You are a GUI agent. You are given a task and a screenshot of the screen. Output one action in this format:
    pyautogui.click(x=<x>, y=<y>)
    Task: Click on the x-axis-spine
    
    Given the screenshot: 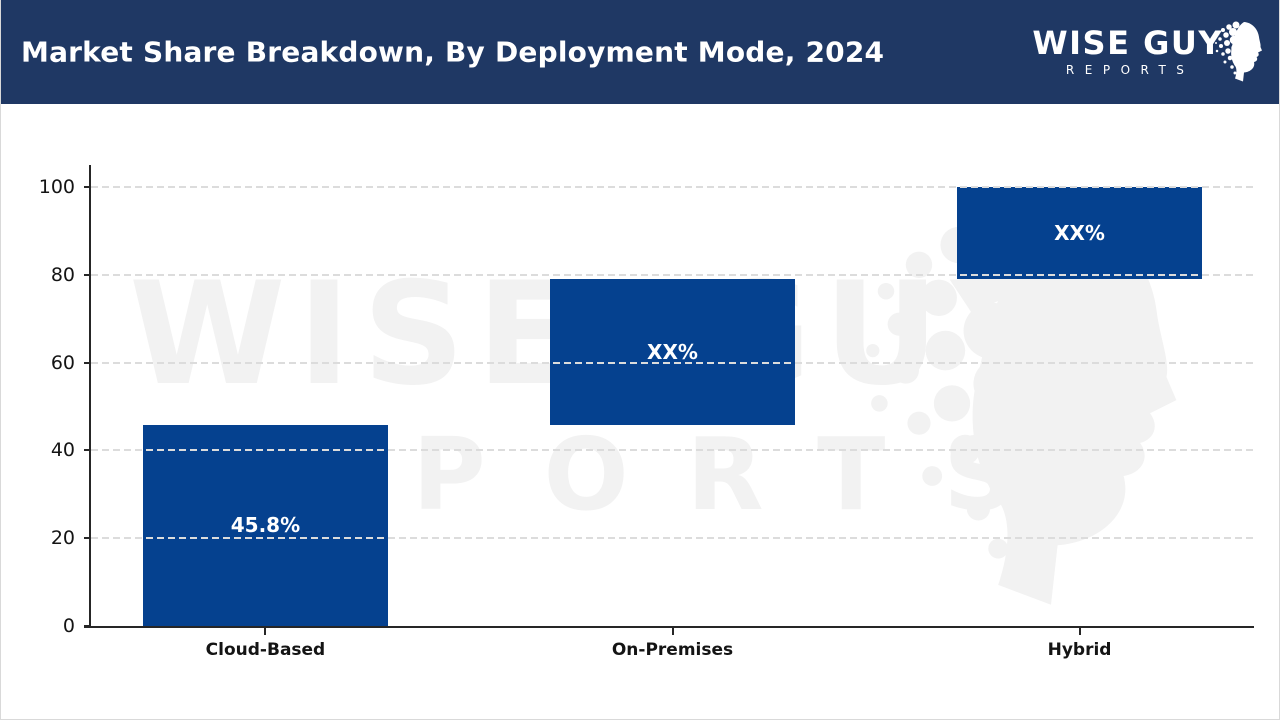 What is the action you would take?
    pyautogui.click(x=669, y=627)
    